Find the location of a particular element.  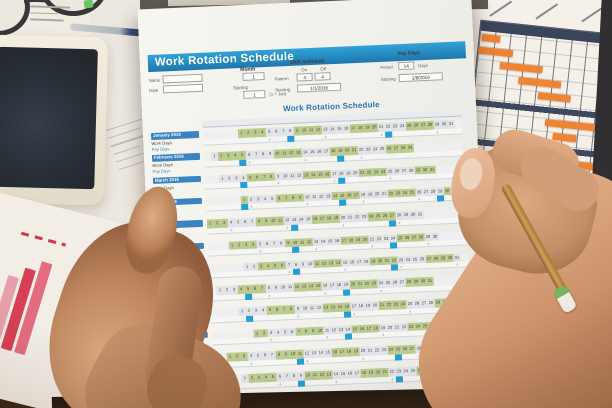

shift-schedule-label: Shift Schedule is located at coordinates (307, 62).